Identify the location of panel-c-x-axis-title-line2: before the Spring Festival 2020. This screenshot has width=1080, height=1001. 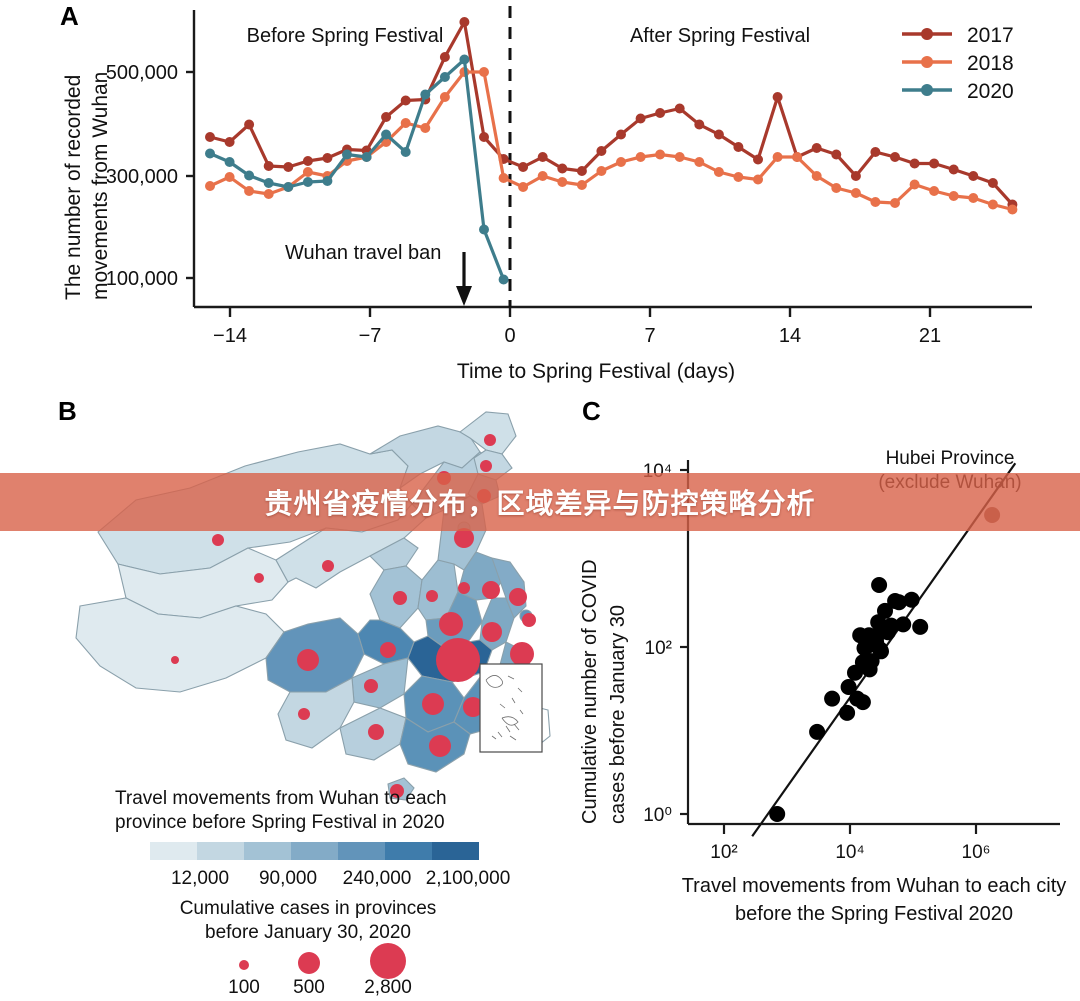
(874, 914).